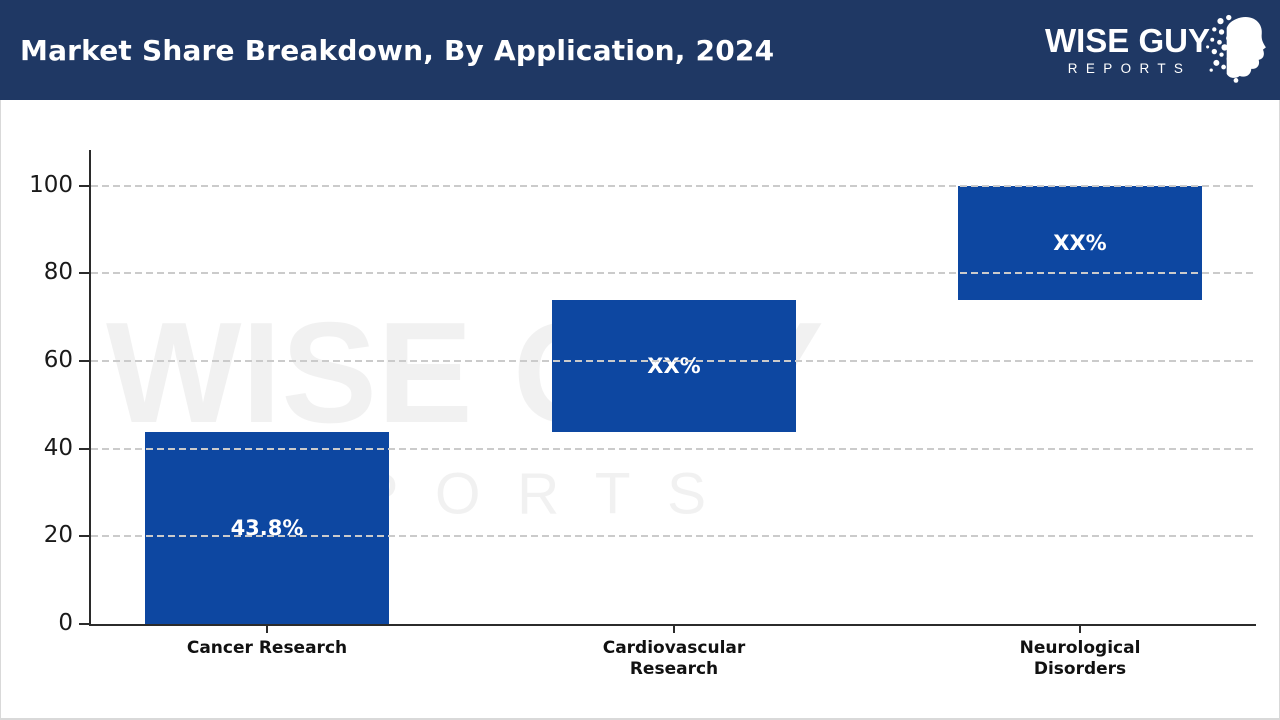  What do you see at coordinates (267, 527) in the screenshot?
I see `bar-cancer-research: 43.8%` at bounding box center [267, 527].